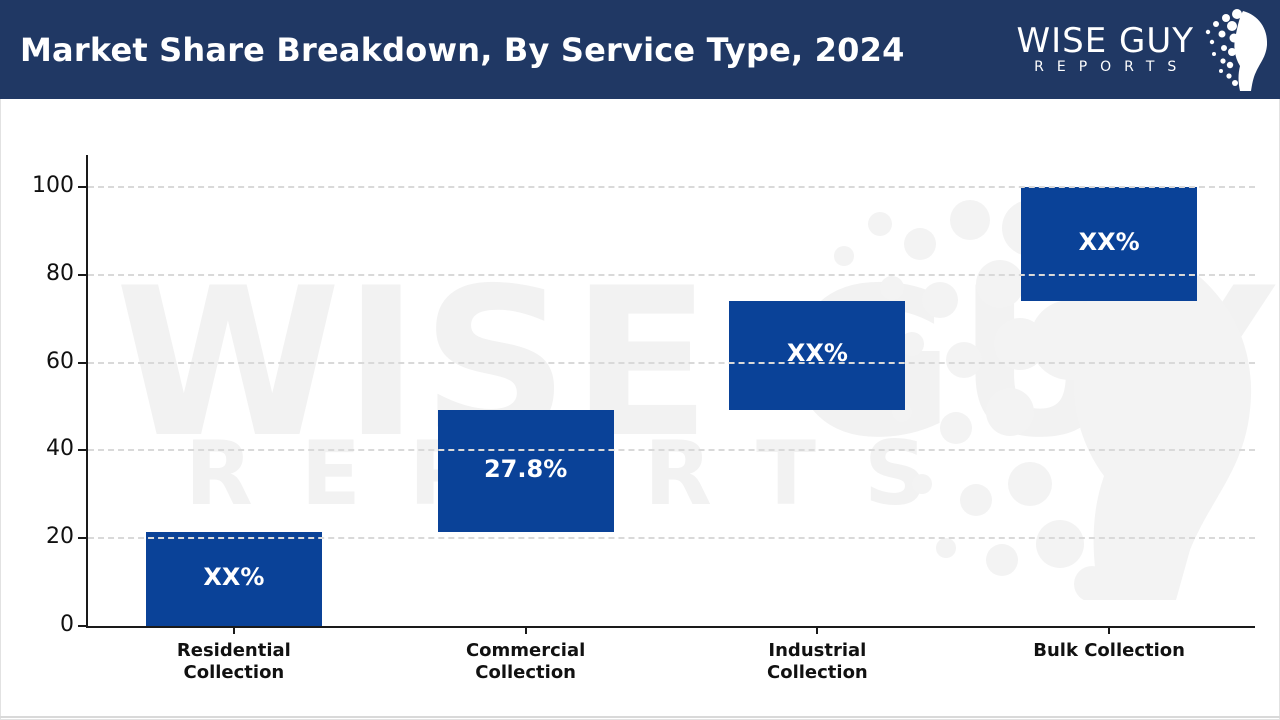 This screenshot has width=1280, height=720. What do you see at coordinates (233, 661) in the screenshot?
I see `x-category-label: Residential Collection` at bounding box center [233, 661].